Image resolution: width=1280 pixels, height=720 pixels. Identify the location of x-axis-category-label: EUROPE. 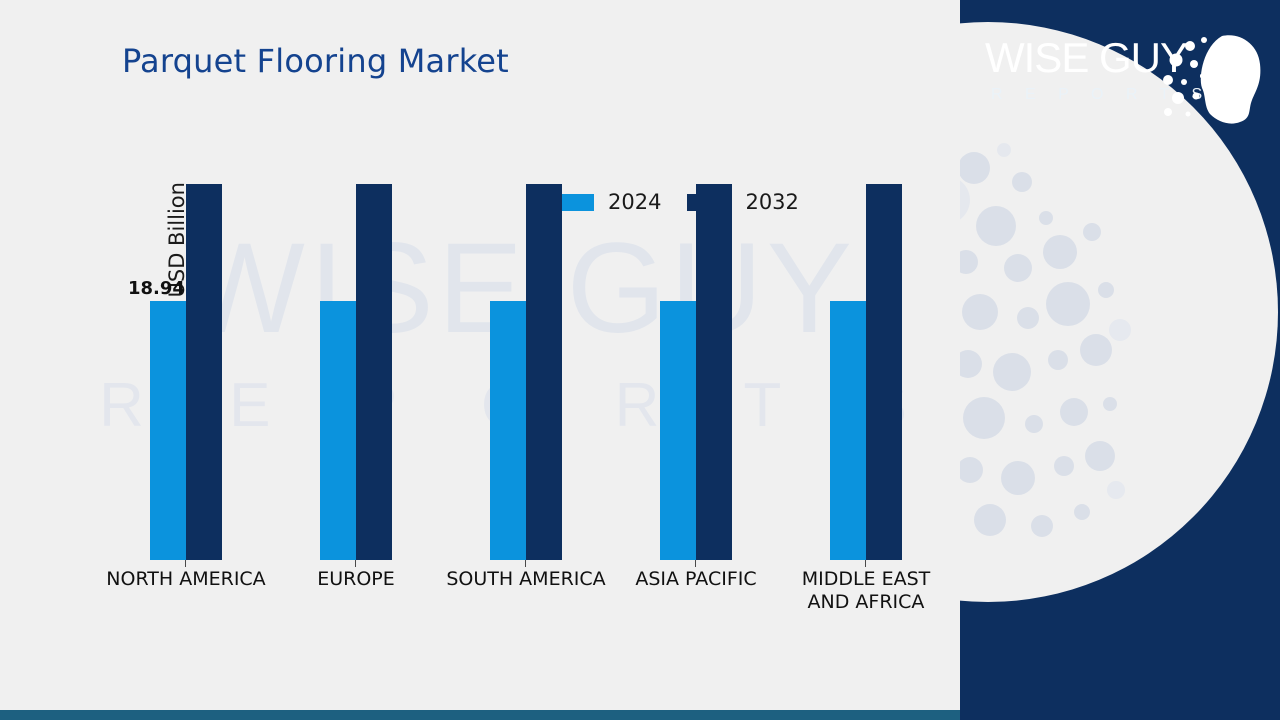
(356, 579).